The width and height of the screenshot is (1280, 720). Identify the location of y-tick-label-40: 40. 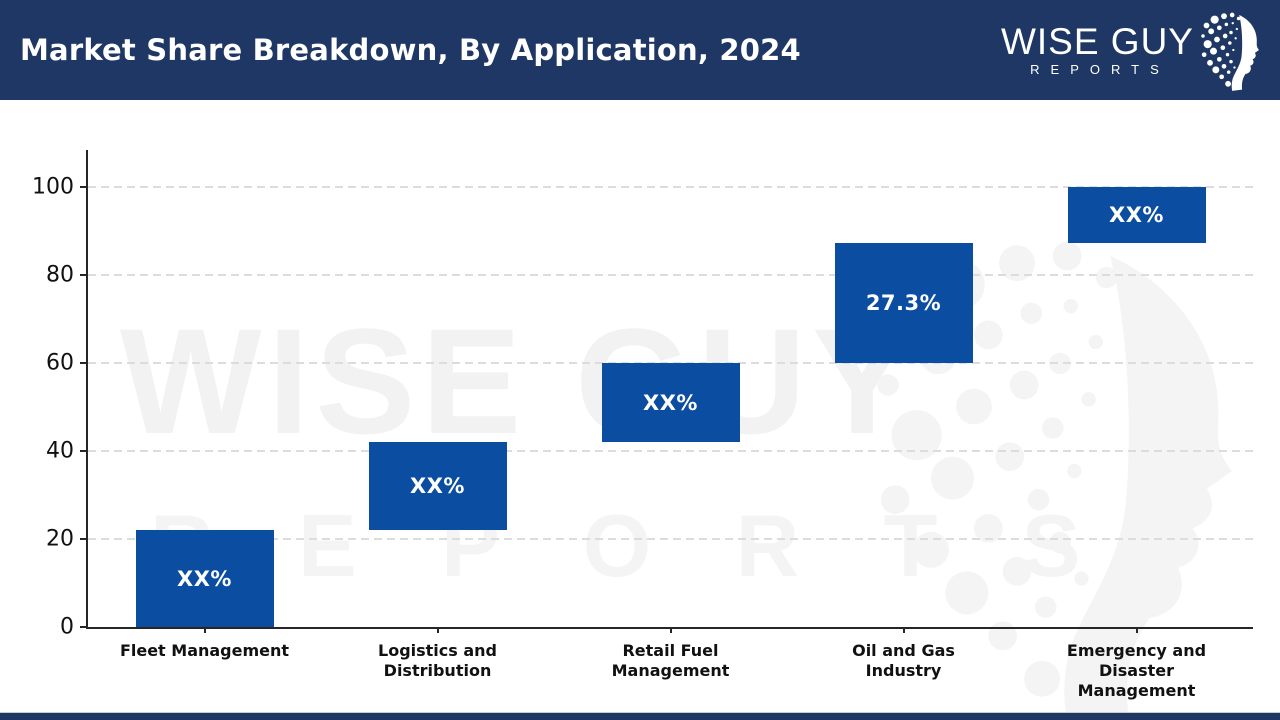
(60, 451).